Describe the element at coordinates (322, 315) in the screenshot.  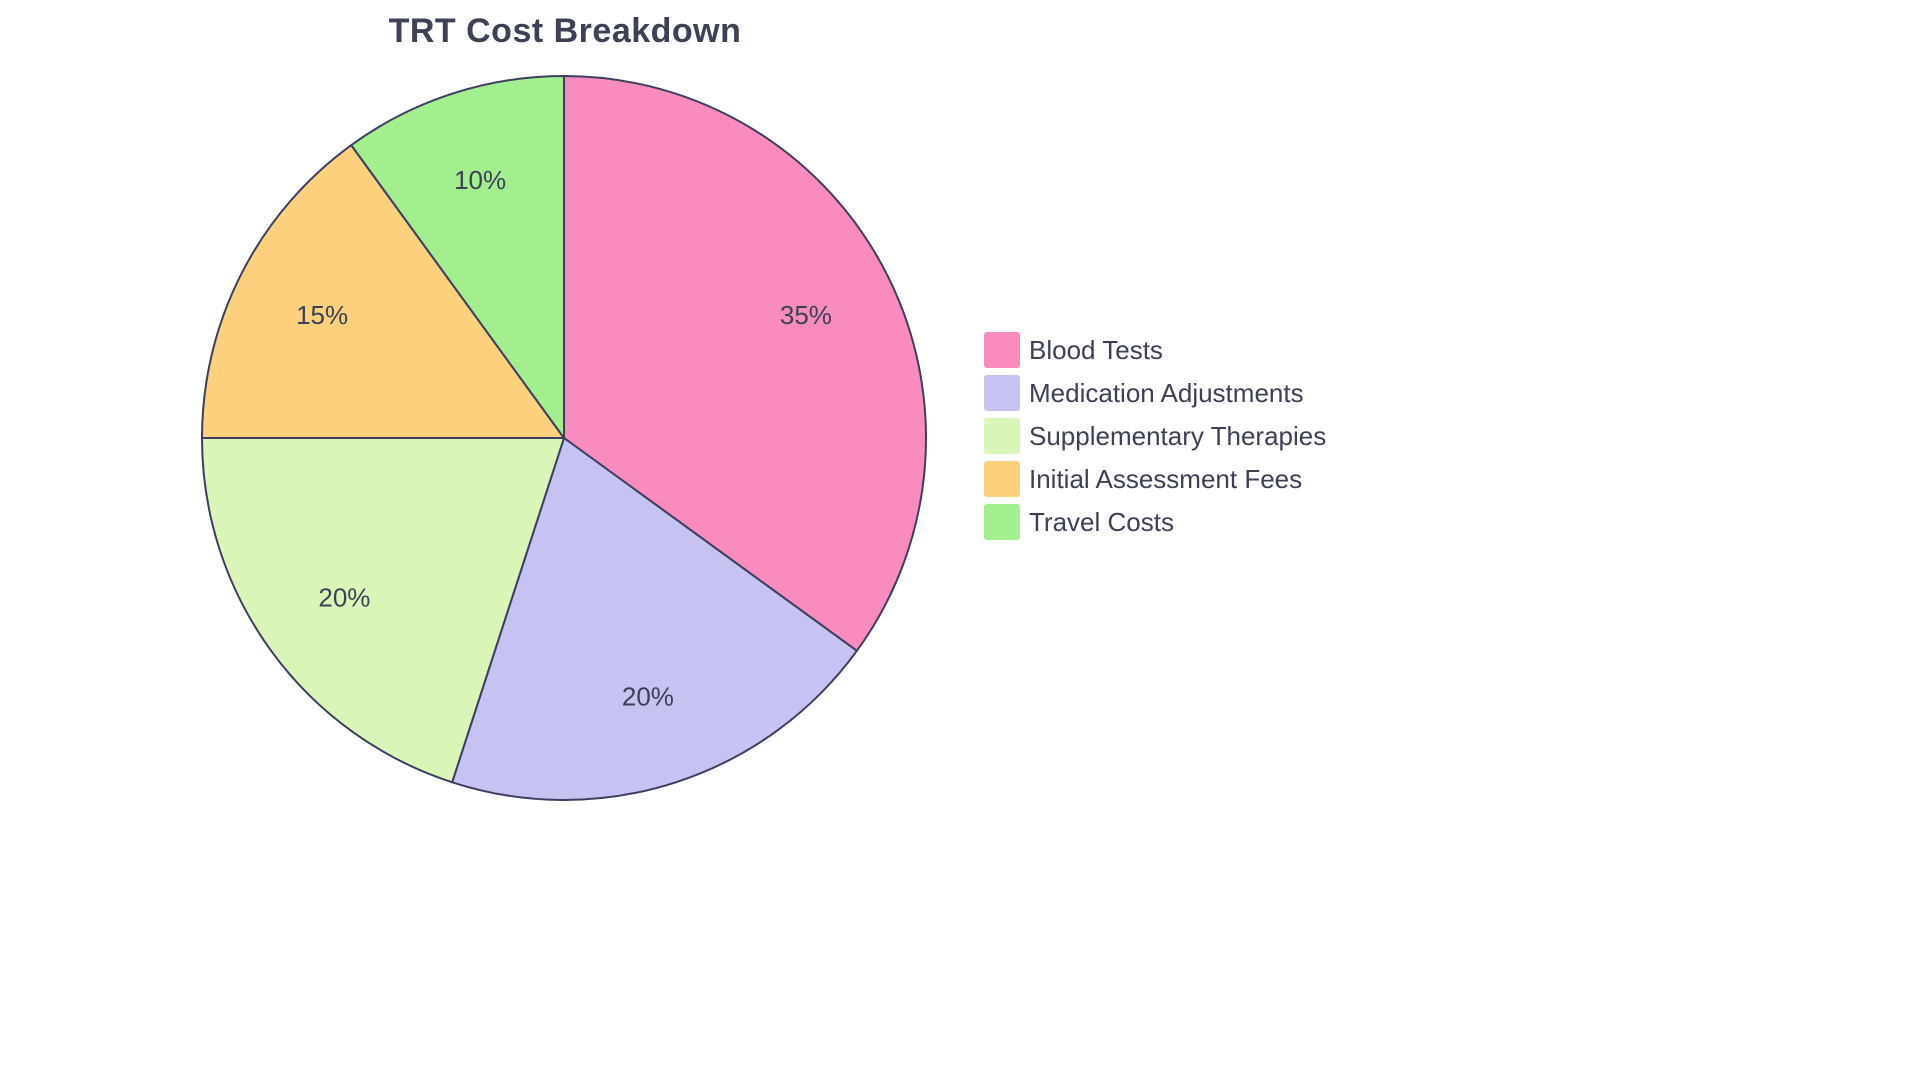
I see `slice-percentage-label-initial-assessment-fees: 15%` at that location.